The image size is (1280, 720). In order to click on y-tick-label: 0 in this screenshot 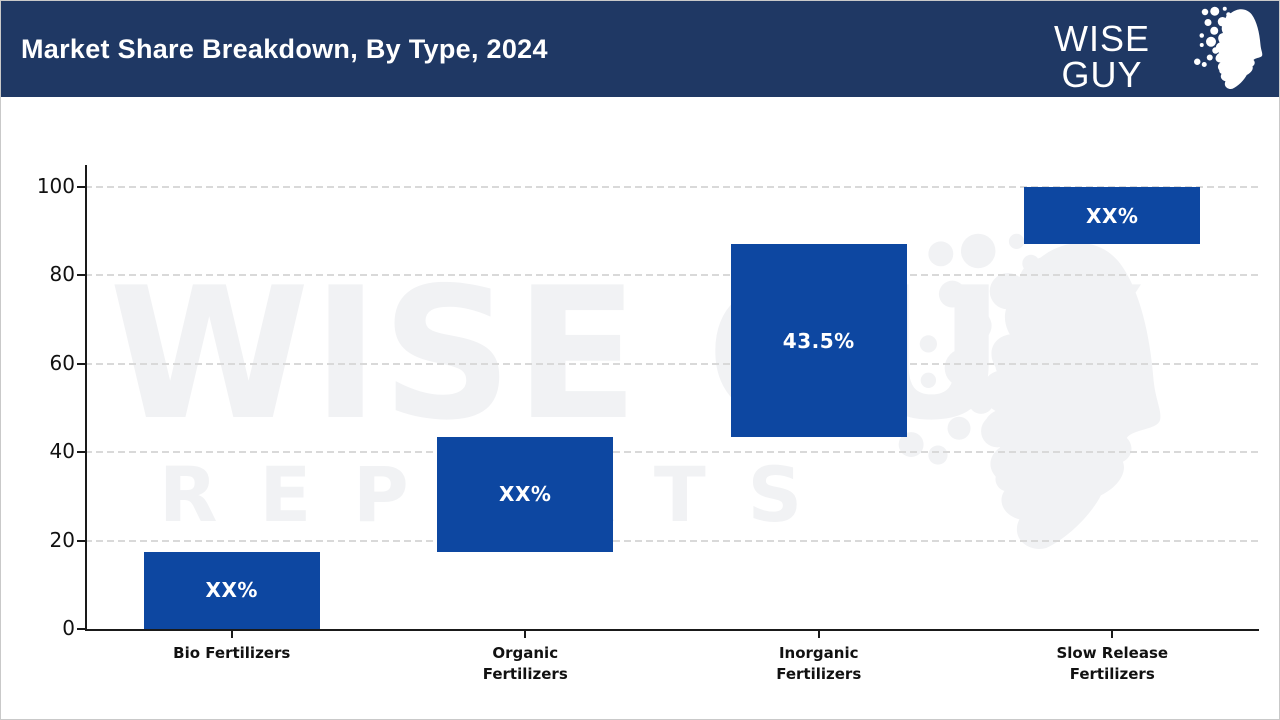, I will do `click(68, 628)`.